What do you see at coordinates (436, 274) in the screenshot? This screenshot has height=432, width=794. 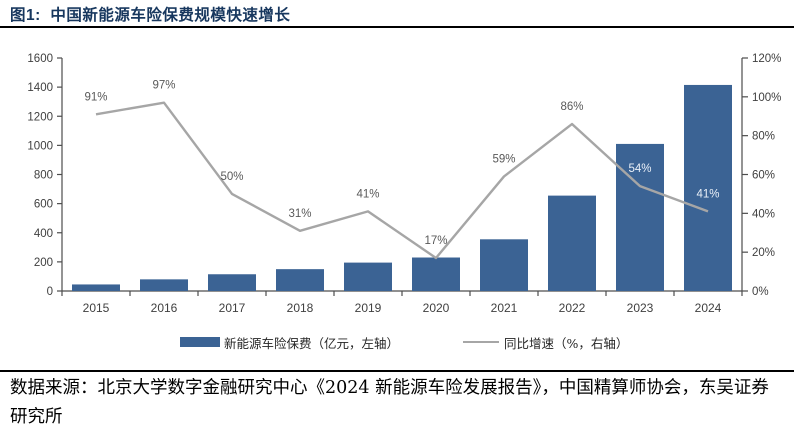 I see `bar-2020` at bounding box center [436, 274].